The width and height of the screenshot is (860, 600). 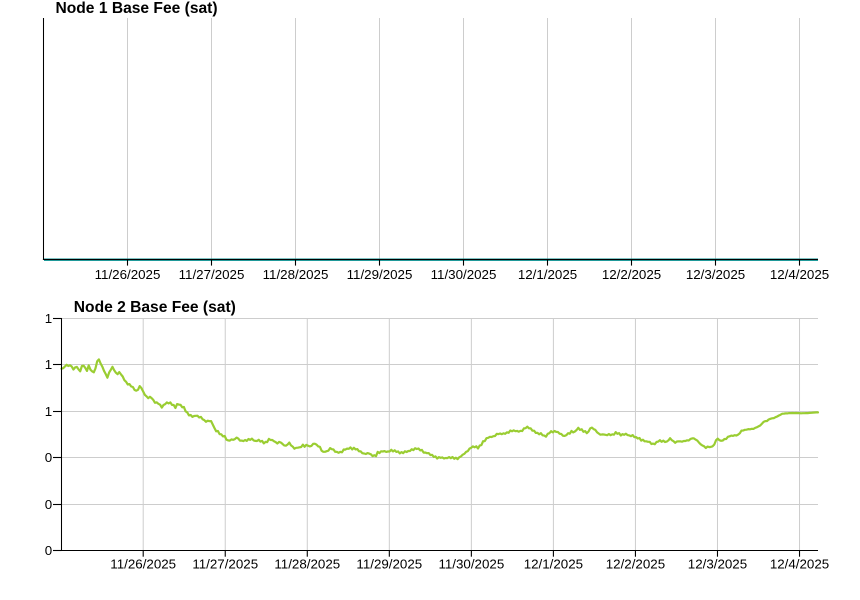 I want to click on svg-text: Node 2 Base Fee (sat), so click(x=155, y=307).